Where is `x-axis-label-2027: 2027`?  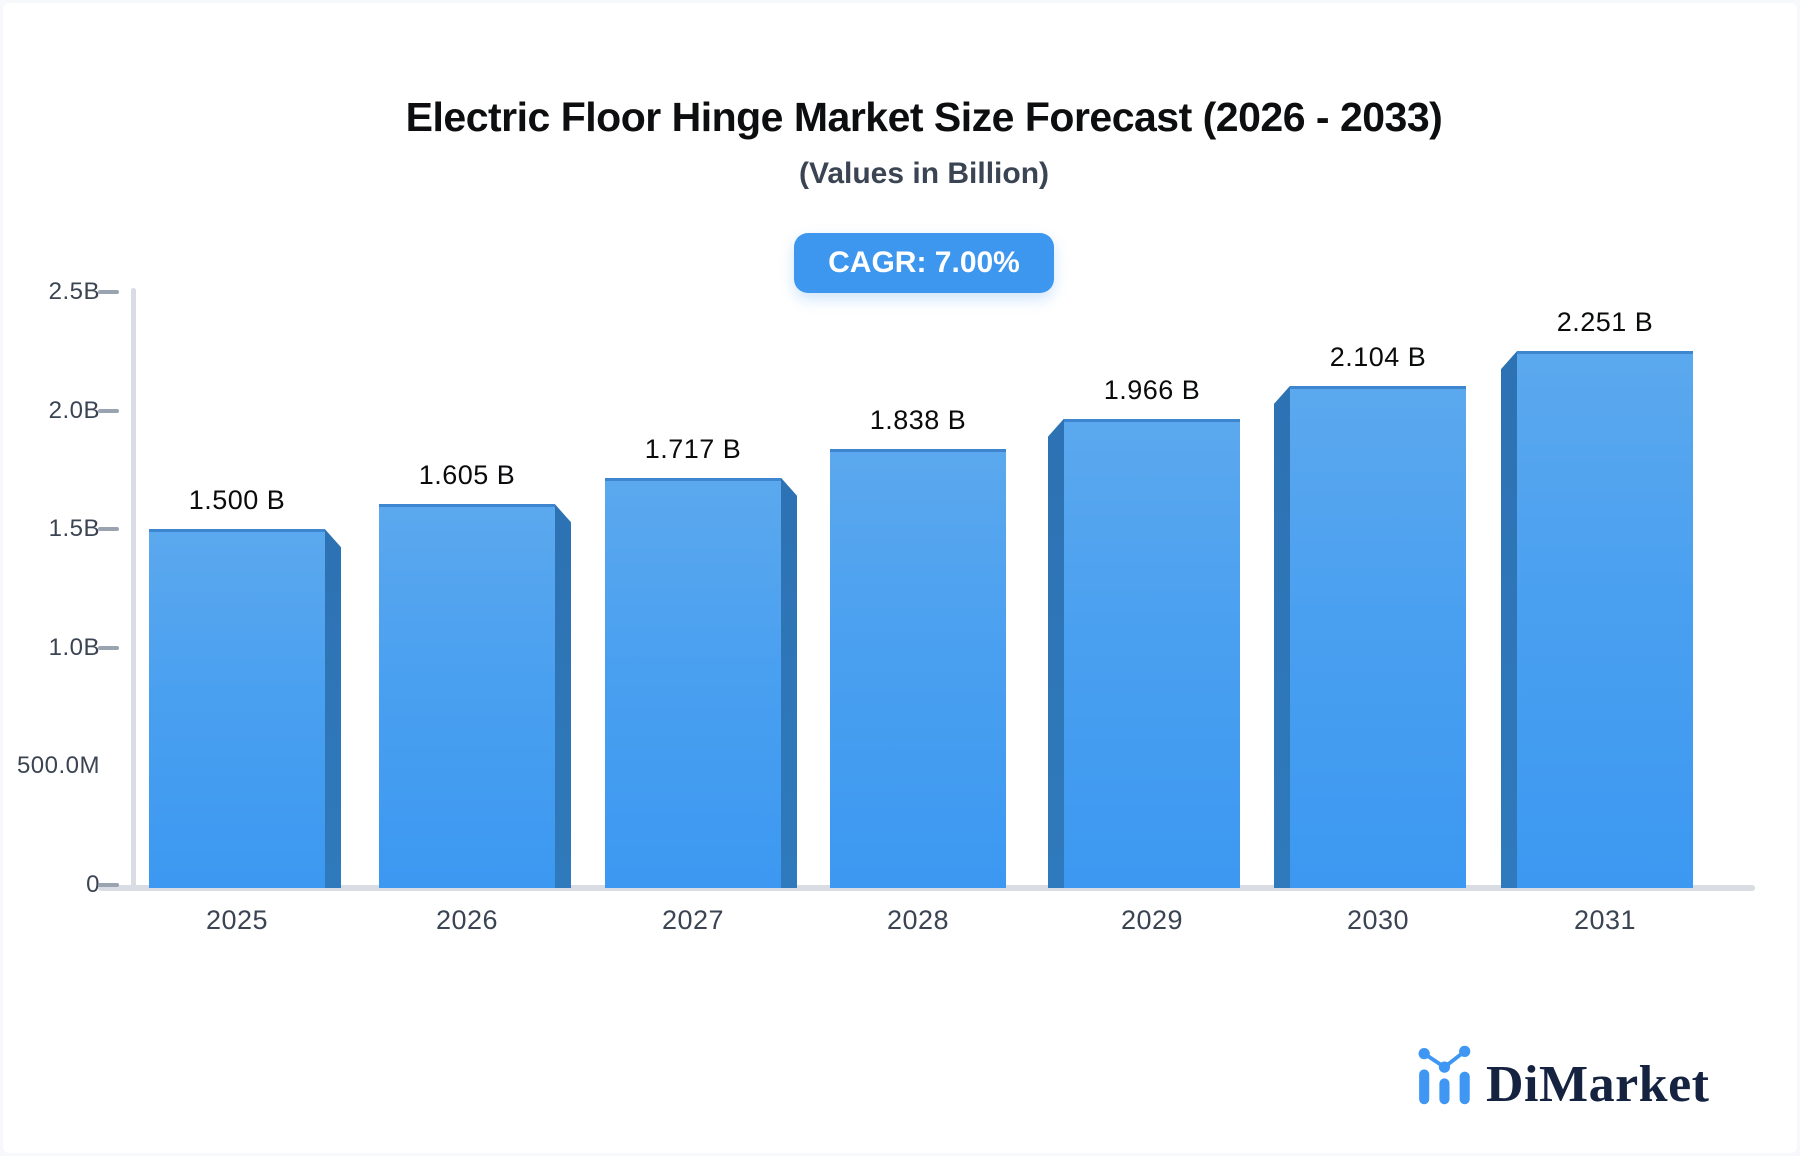
x-axis-label-2027: 2027 is located at coordinates (693, 920).